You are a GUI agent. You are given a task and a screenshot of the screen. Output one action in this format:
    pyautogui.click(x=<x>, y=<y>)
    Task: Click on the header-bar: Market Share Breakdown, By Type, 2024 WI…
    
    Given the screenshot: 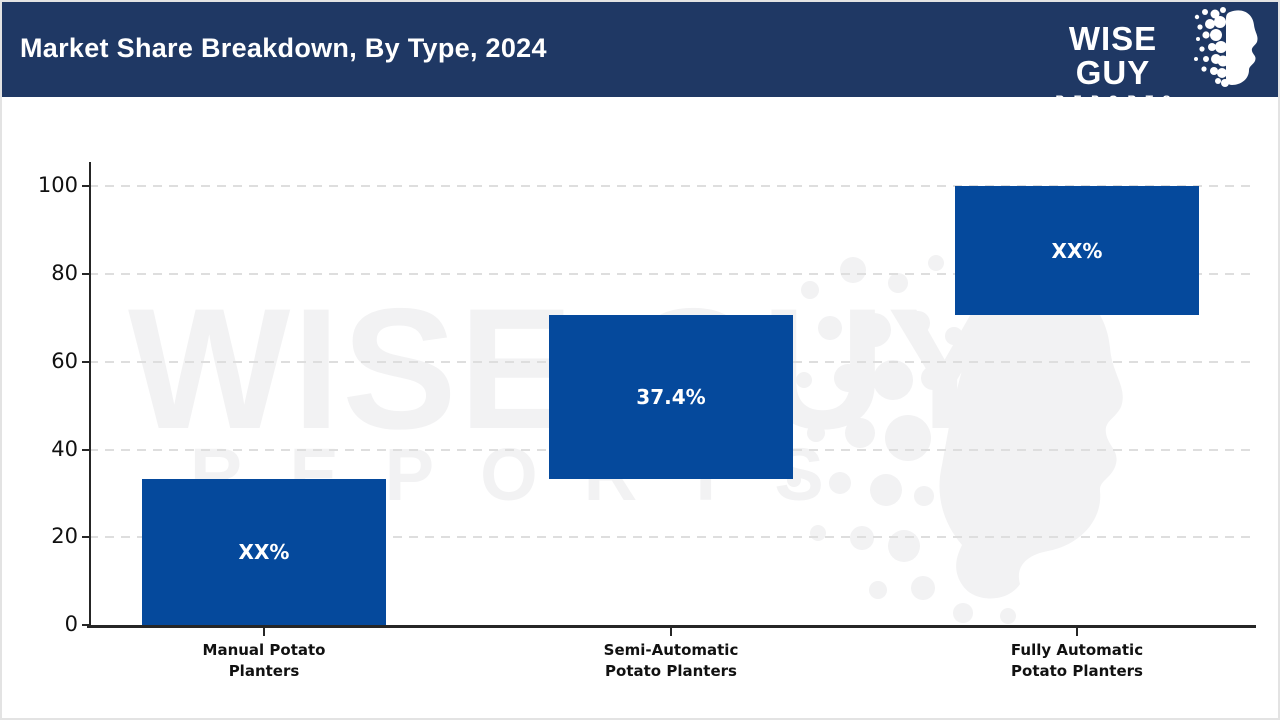 What is the action you would take?
    pyautogui.click(x=640, y=53)
    